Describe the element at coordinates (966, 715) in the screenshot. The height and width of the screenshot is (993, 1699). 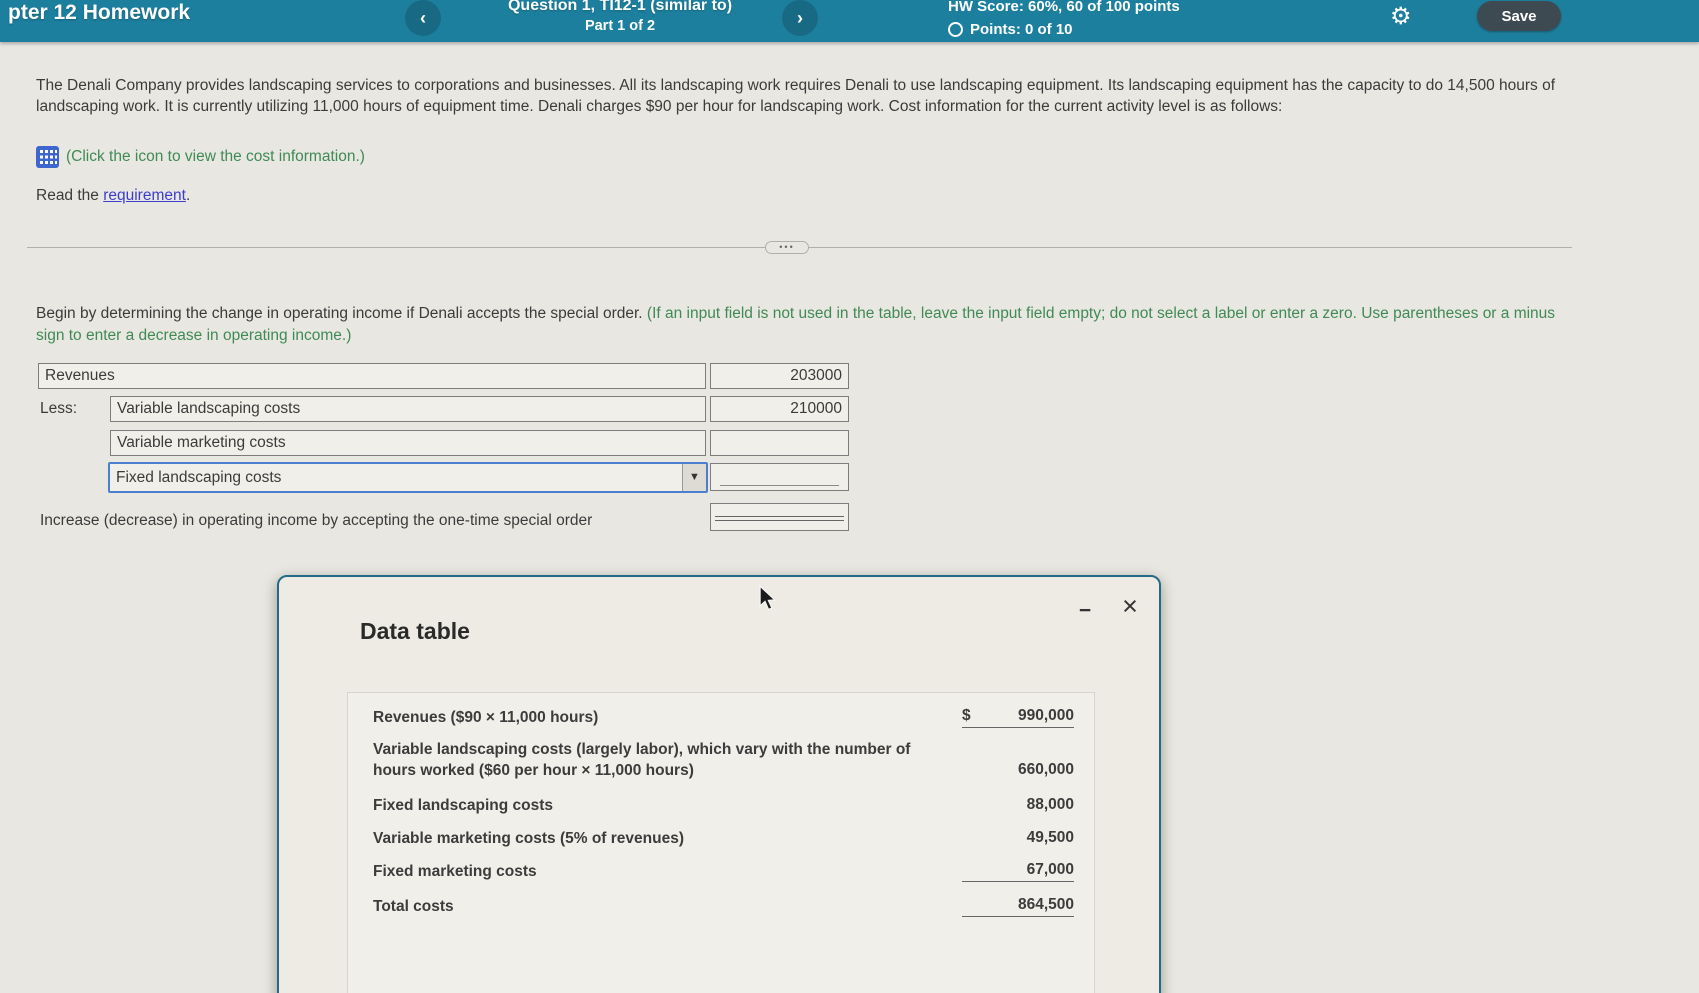
I see `currency-symbol: $` at that location.